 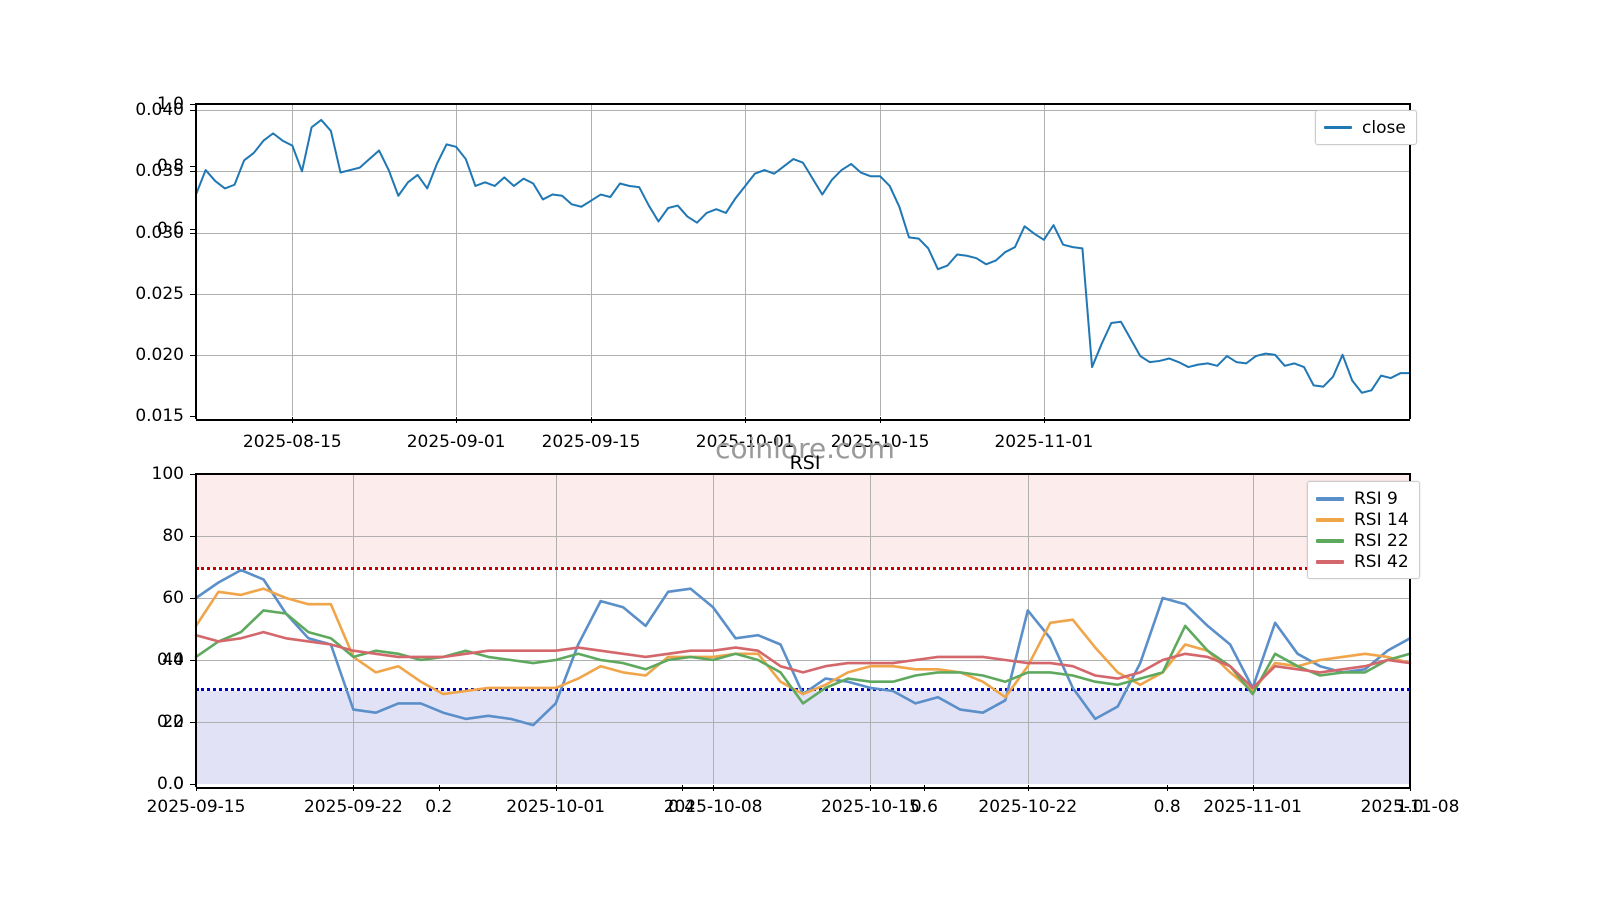 What do you see at coordinates (196, 630) in the screenshot?
I see `rsi-left-spine` at bounding box center [196, 630].